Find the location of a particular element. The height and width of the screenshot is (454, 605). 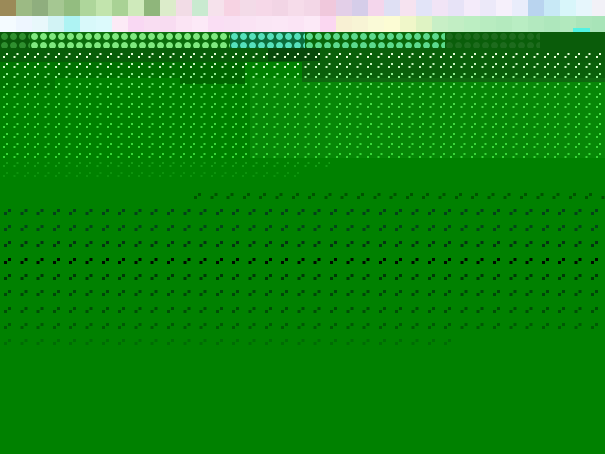

glitch-patch is located at coordinates (581, 30).